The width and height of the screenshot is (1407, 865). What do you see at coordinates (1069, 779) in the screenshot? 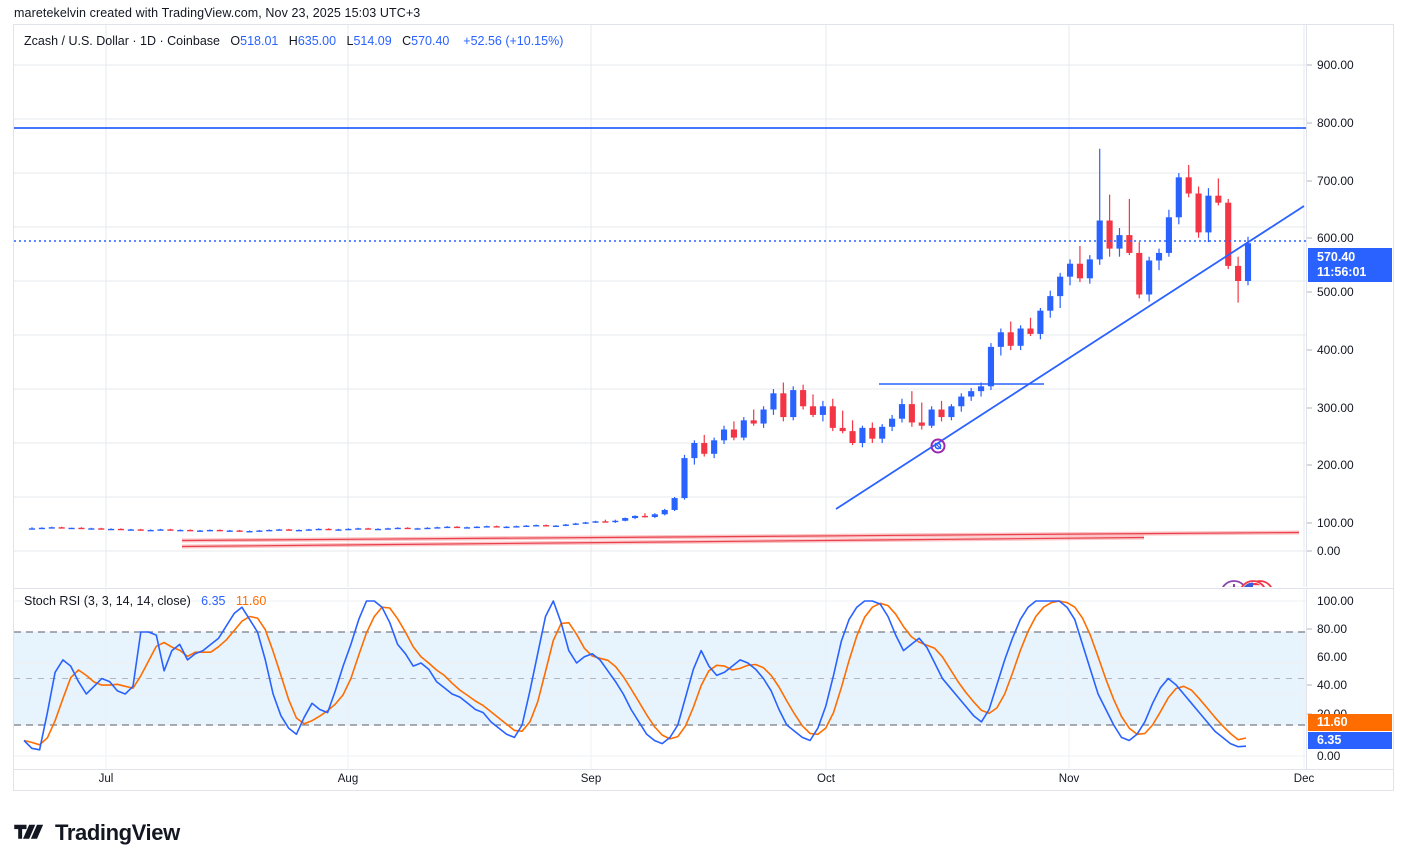
I see `time-axis-label: Nov` at bounding box center [1069, 779].